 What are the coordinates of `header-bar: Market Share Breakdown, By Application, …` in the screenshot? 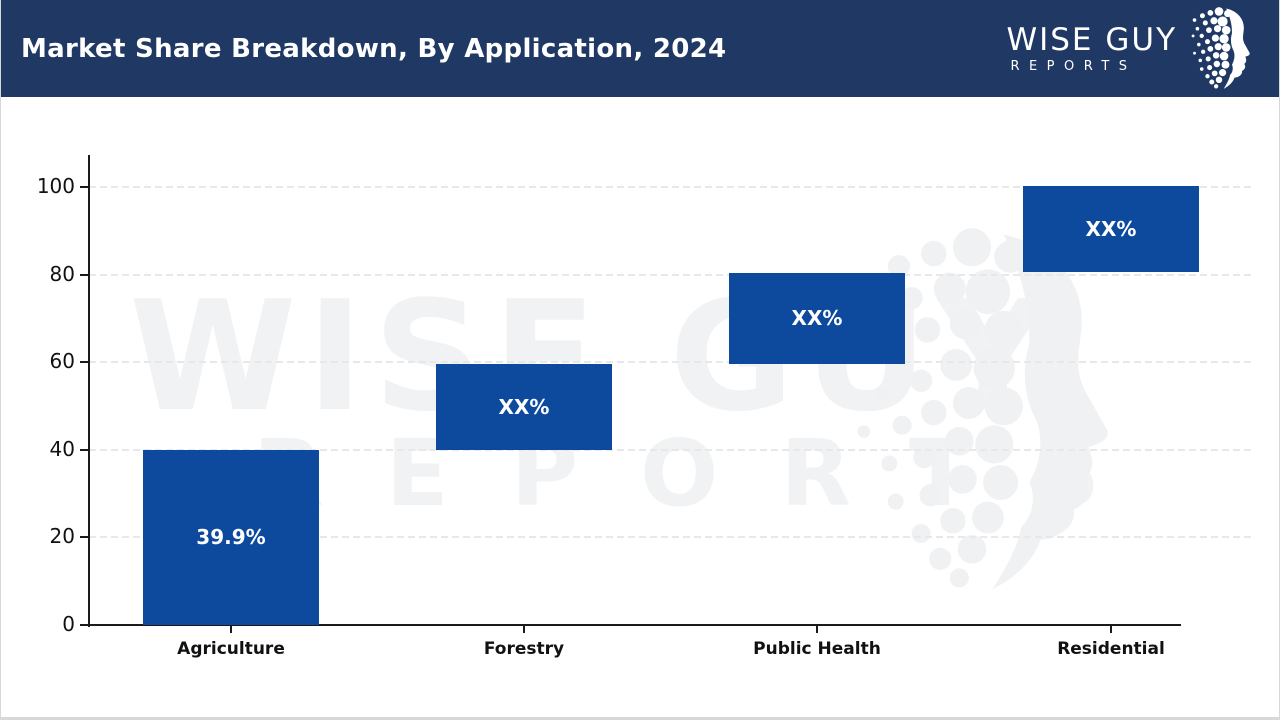 It's located at (640, 48).